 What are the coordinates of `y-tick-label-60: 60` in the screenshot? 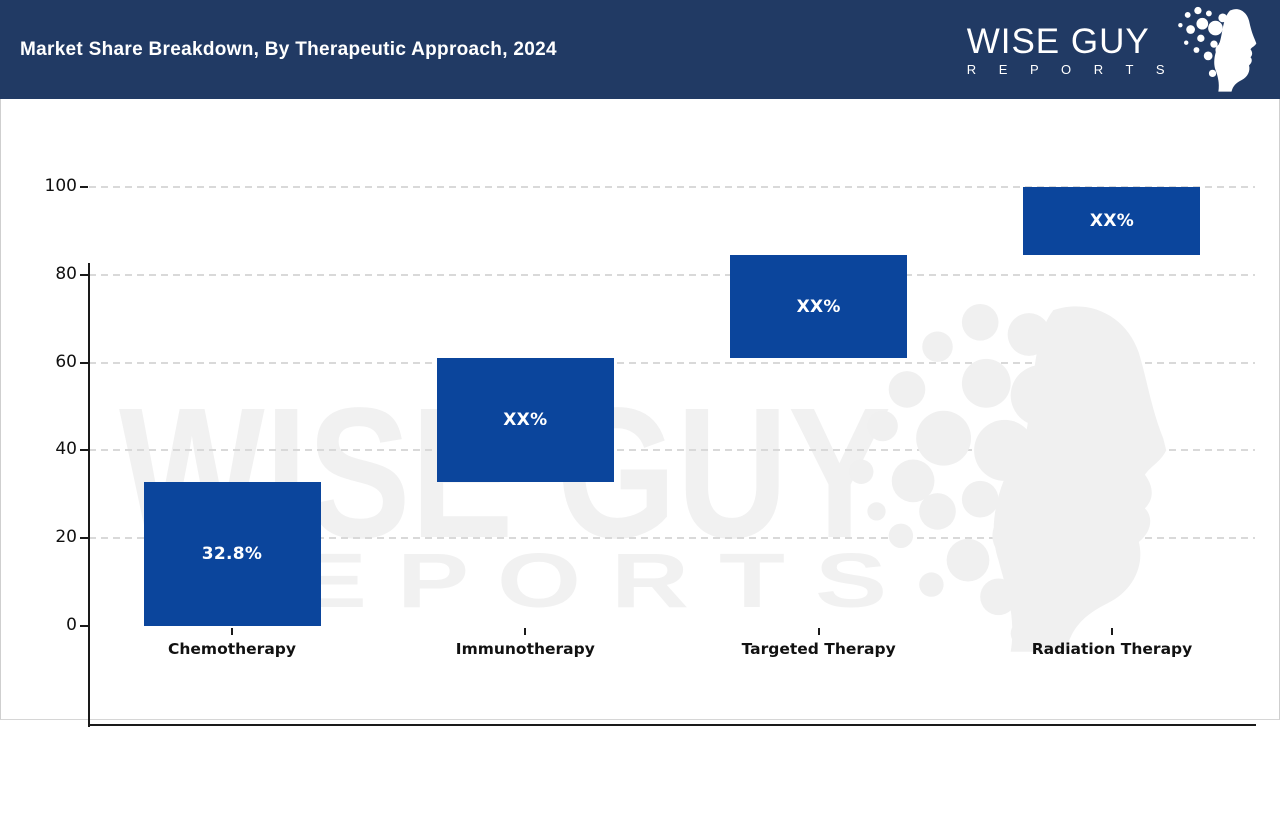 It's located at (66, 361).